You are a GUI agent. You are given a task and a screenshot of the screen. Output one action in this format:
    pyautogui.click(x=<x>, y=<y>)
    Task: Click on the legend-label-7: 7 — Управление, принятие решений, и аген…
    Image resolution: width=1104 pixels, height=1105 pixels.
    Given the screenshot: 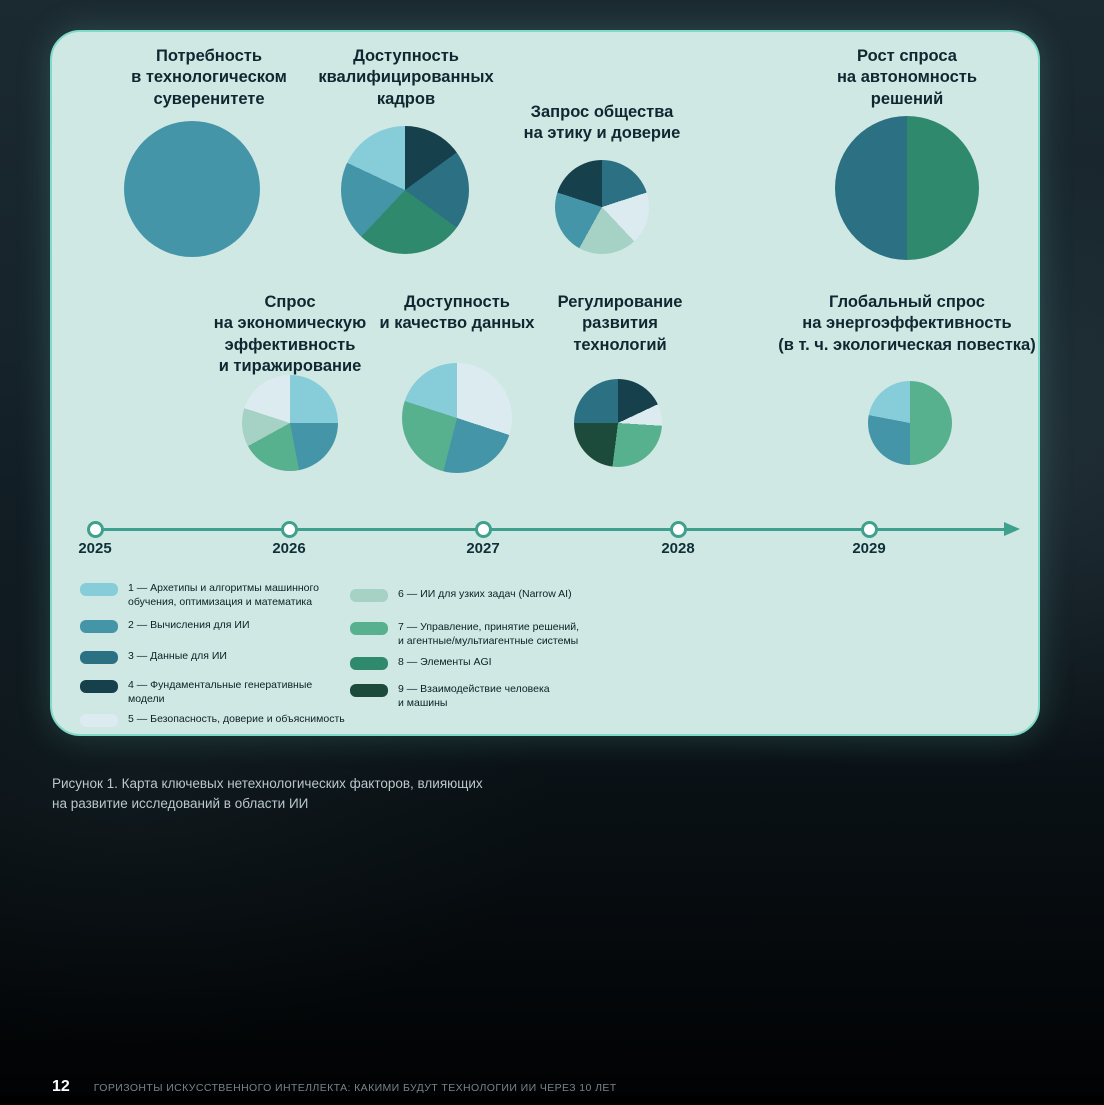 What is the action you would take?
    pyautogui.click(x=489, y=634)
    